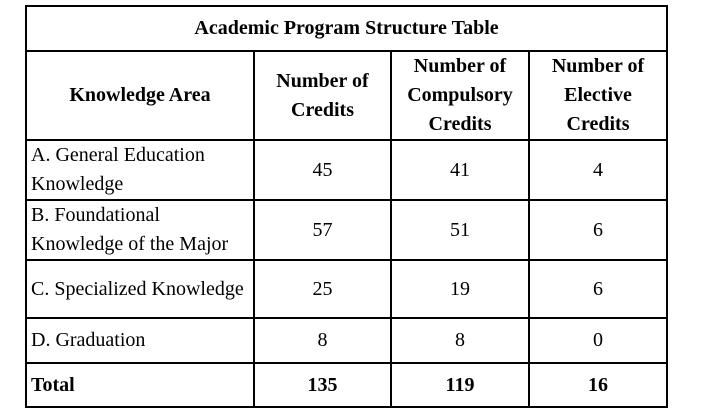  I want to click on credits-value: 45, so click(322, 170).